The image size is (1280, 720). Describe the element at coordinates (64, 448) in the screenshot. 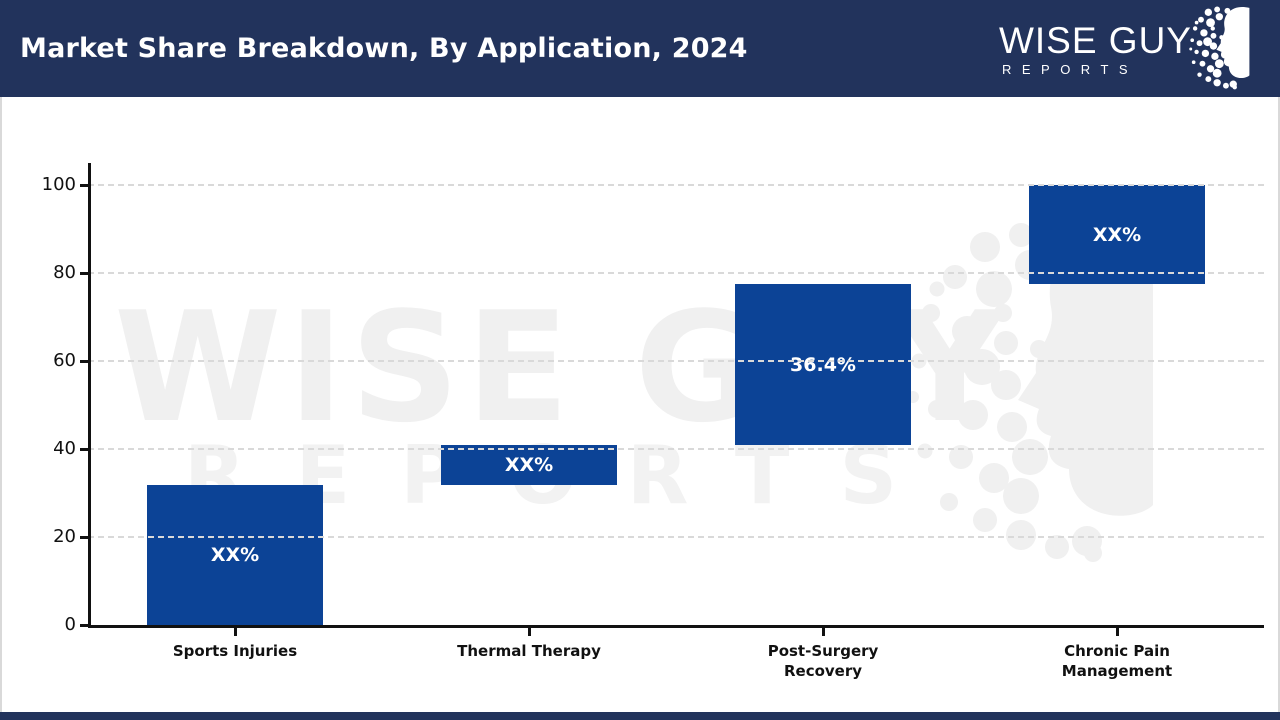

I see `y-tick-label-40: 40` at that location.